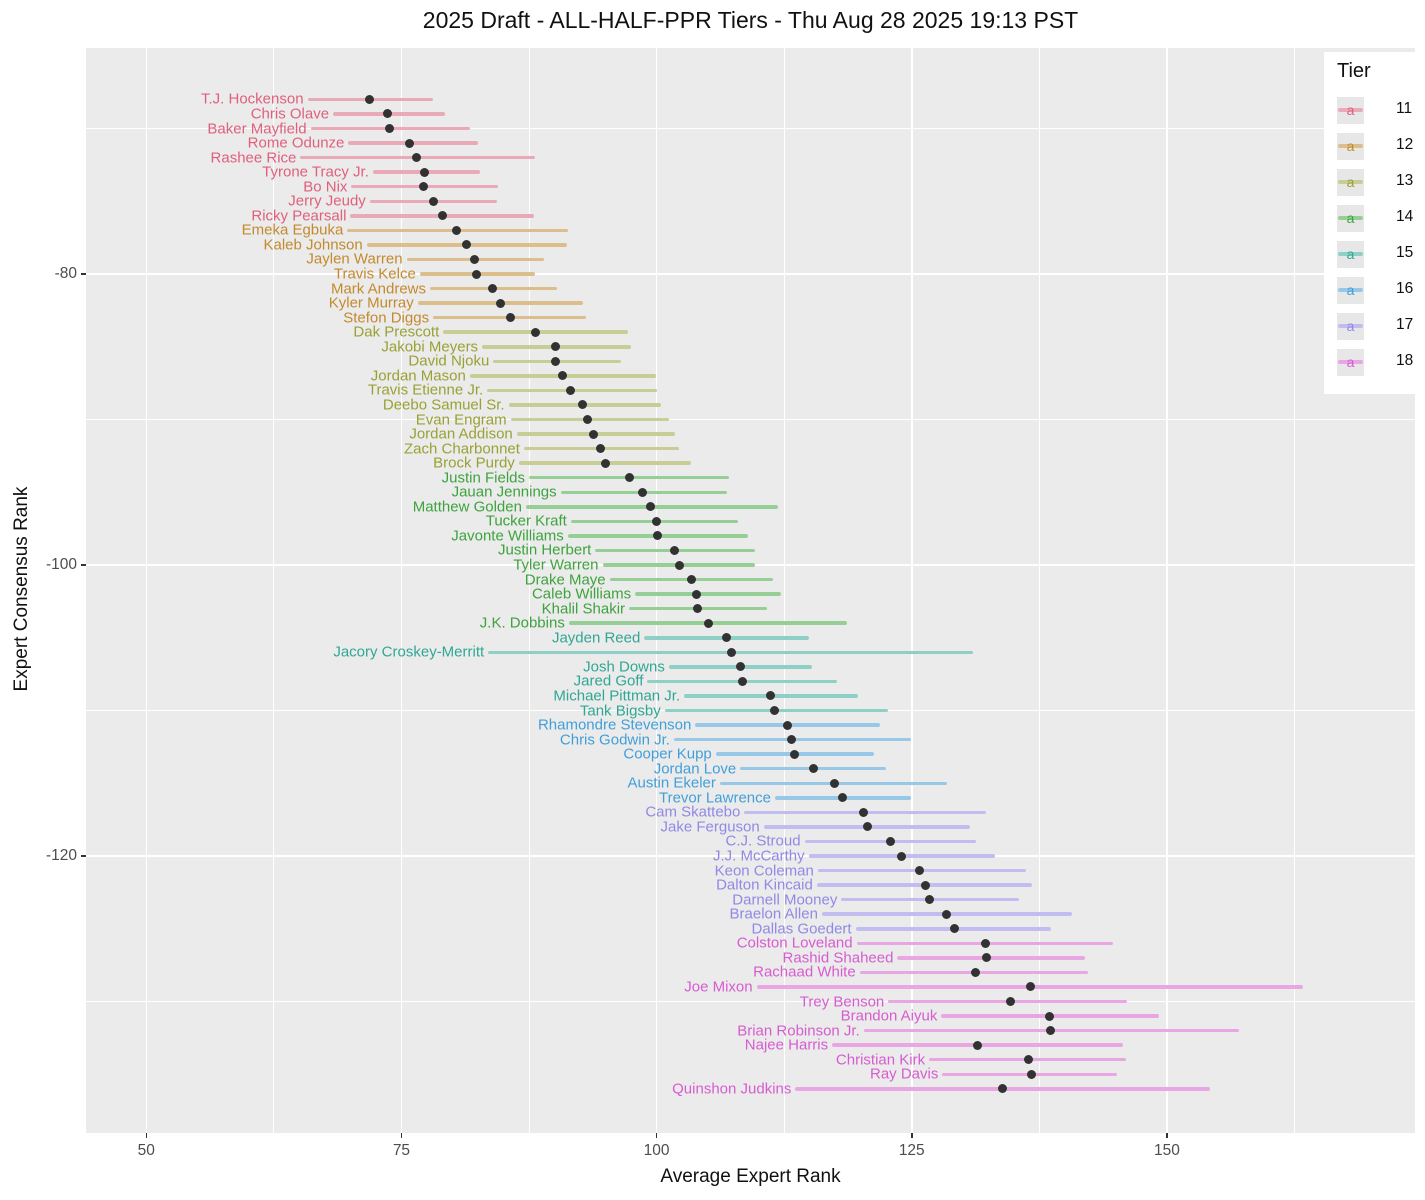 The width and height of the screenshot is (1425, 1200). What do you see at coordinates (750, 1176) in the screenshot?
I see `x-axis-title: Average Expert Rank` at bounding box center [750, 1176].